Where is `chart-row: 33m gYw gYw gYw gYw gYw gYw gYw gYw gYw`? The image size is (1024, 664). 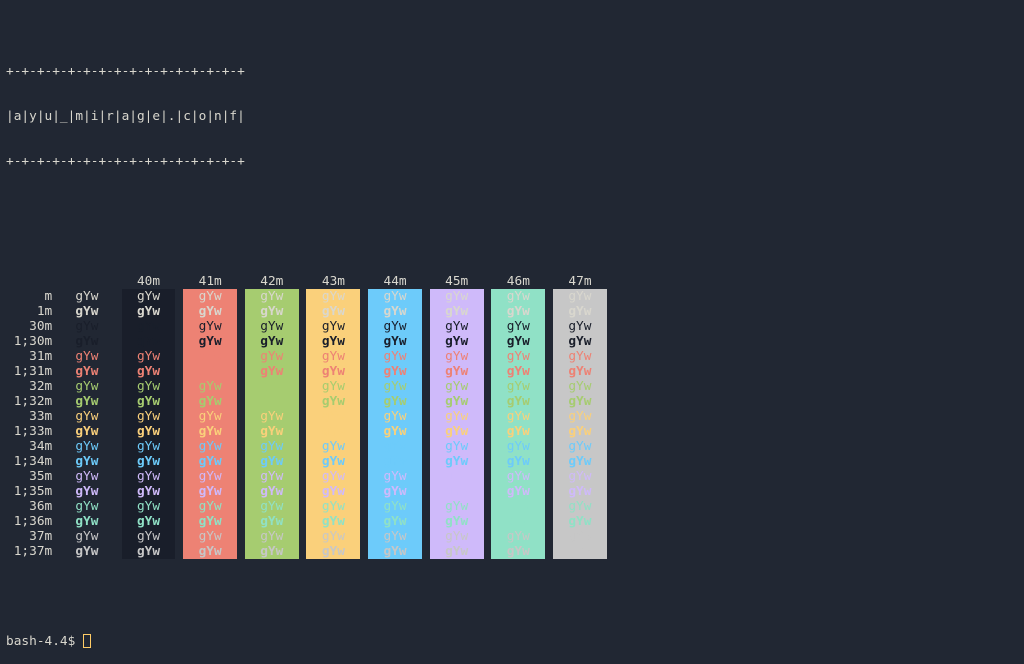 chart-row: 33m gYw gYw gYw gYw gYw gYw gYw gYw gYw is located at coordinates (515, 416).